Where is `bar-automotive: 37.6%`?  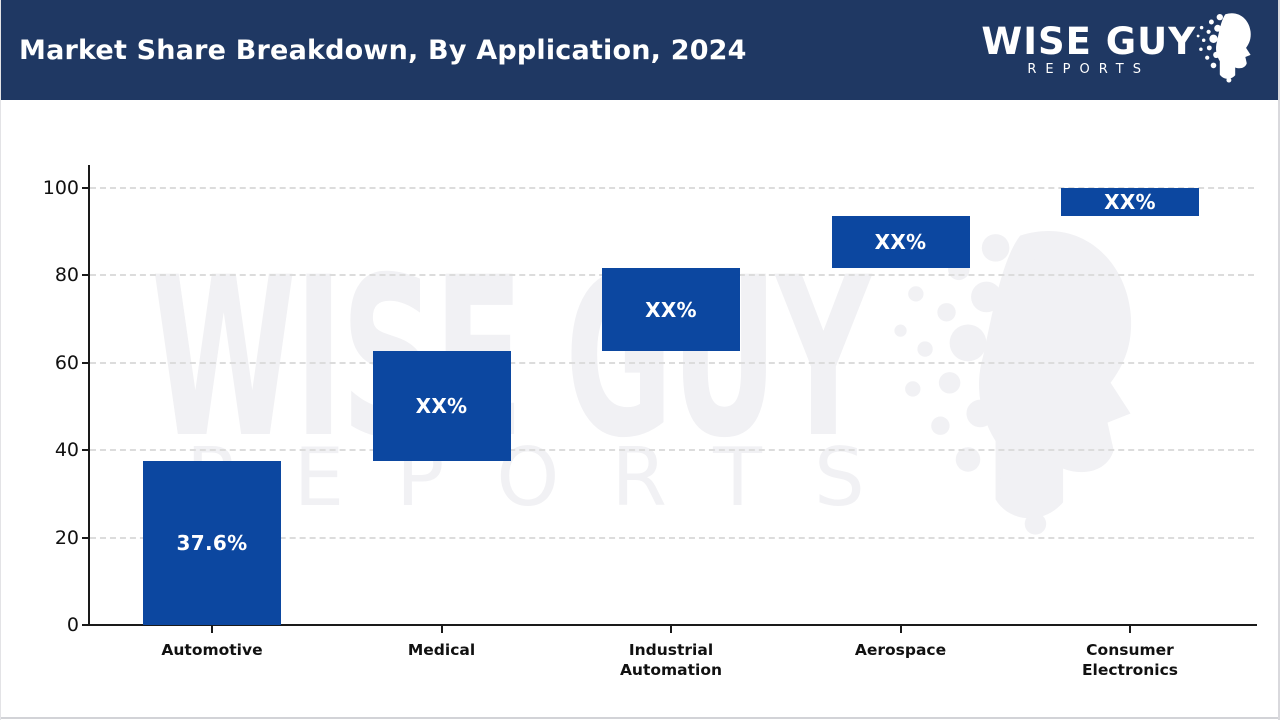
bar-automotive: 37.6% is located at coordinates (212, 542).